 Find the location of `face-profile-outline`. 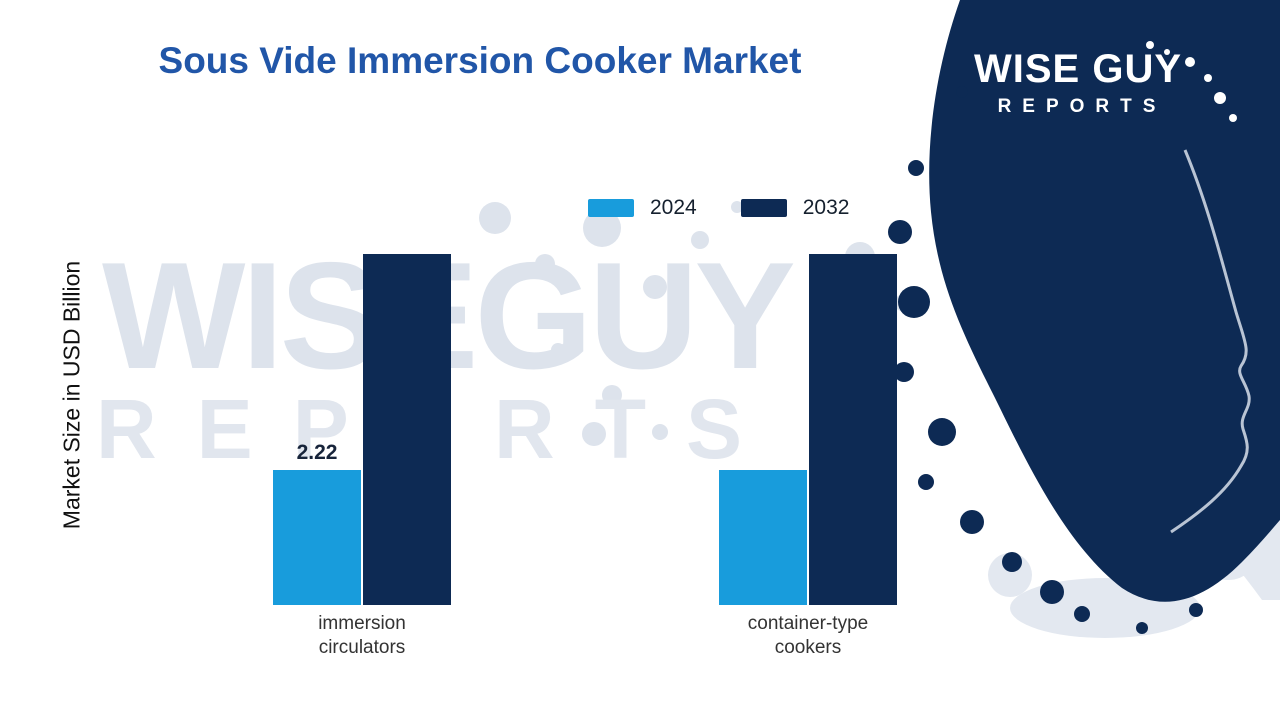

face-profile-outline is located at coordinates (1210, 341).